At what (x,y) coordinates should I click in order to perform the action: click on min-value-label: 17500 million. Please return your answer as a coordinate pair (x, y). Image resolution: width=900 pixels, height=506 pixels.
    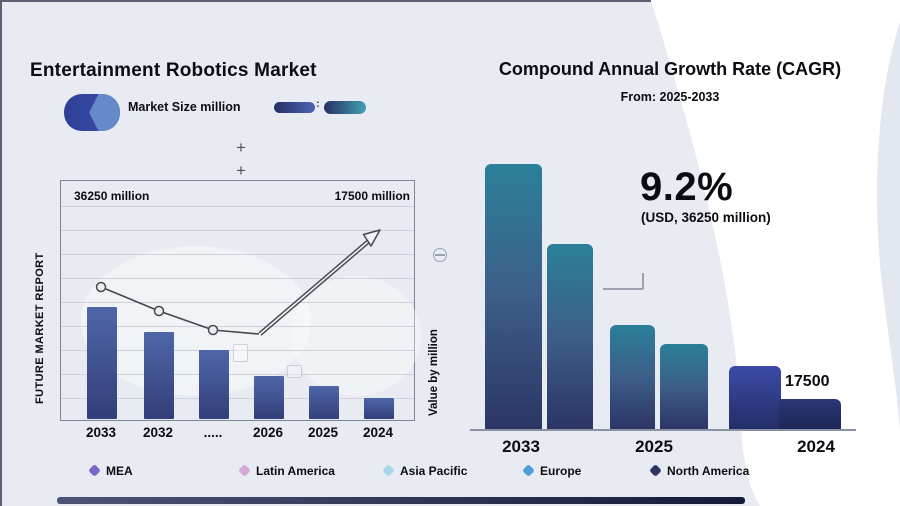
    Looking at the image, I should click on (372, 196).